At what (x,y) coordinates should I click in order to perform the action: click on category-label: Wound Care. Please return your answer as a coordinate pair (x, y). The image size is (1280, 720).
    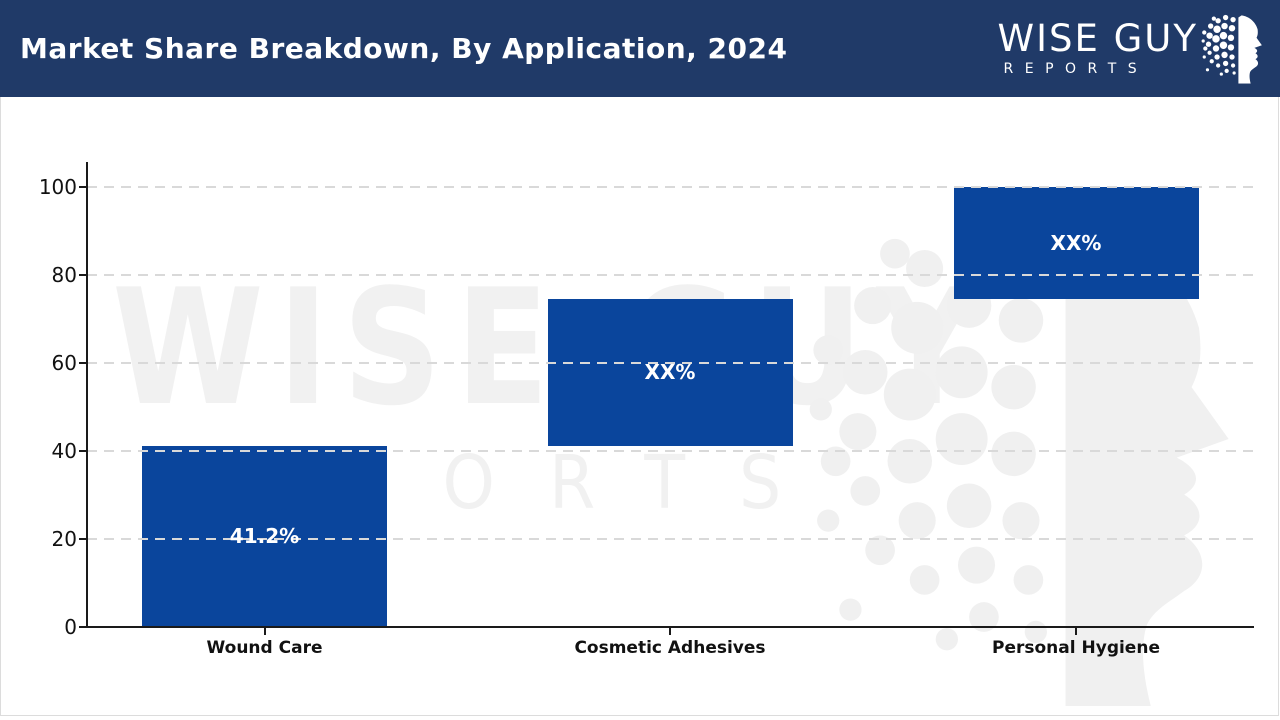
    Looking at the image, I should click on (264, 648).